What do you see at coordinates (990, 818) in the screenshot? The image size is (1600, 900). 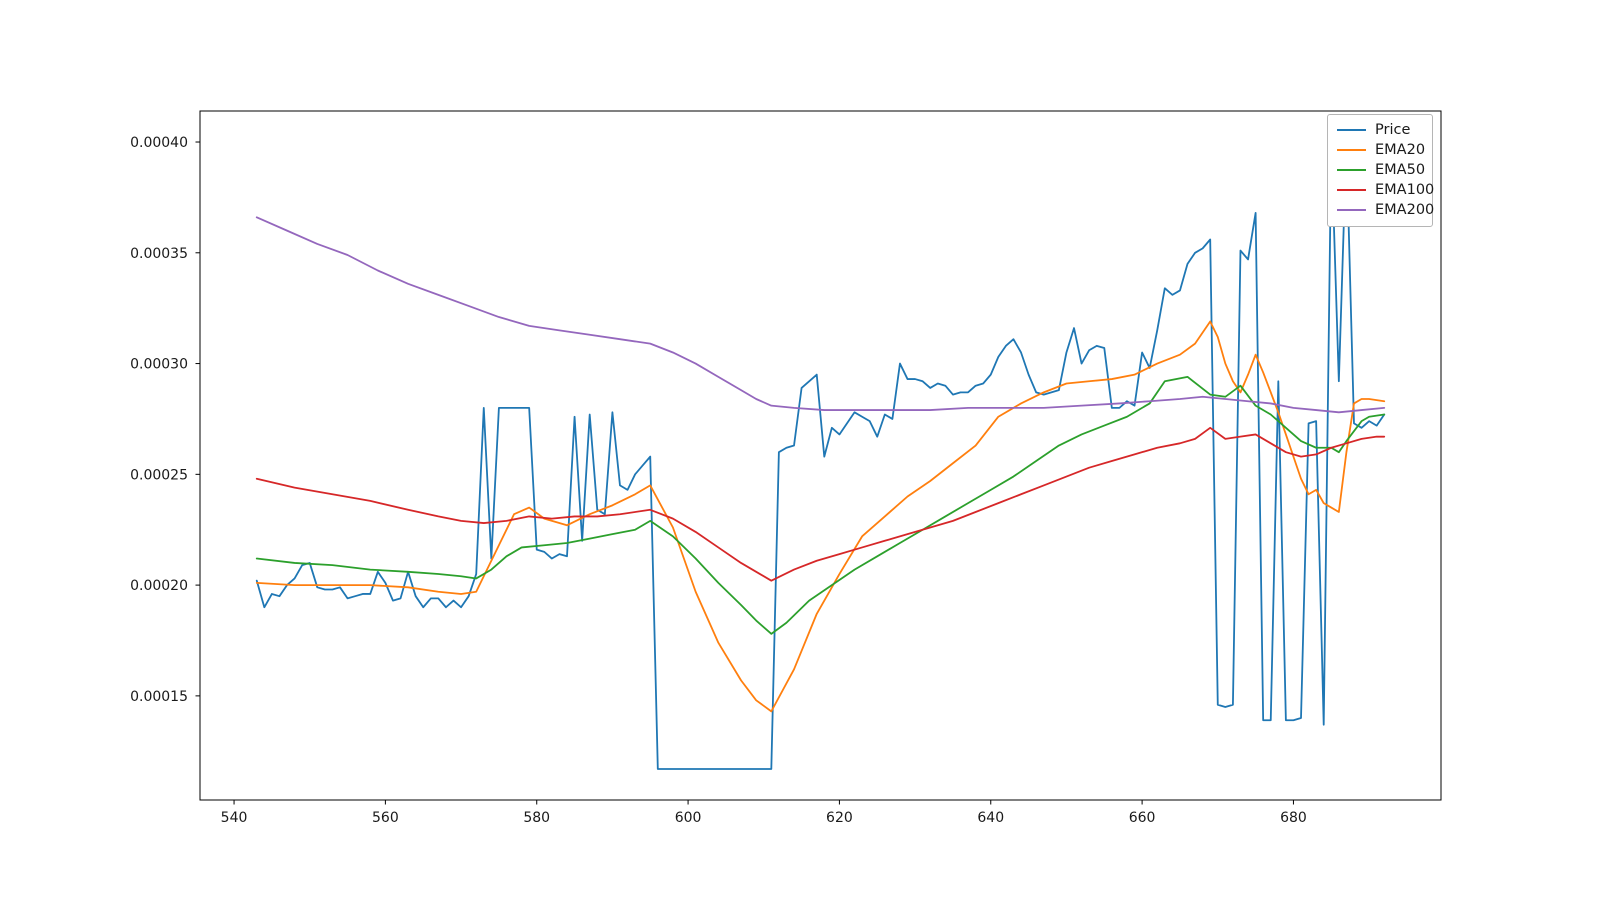 I see `x-tick-label: 640` at bounding box center [990, 818].